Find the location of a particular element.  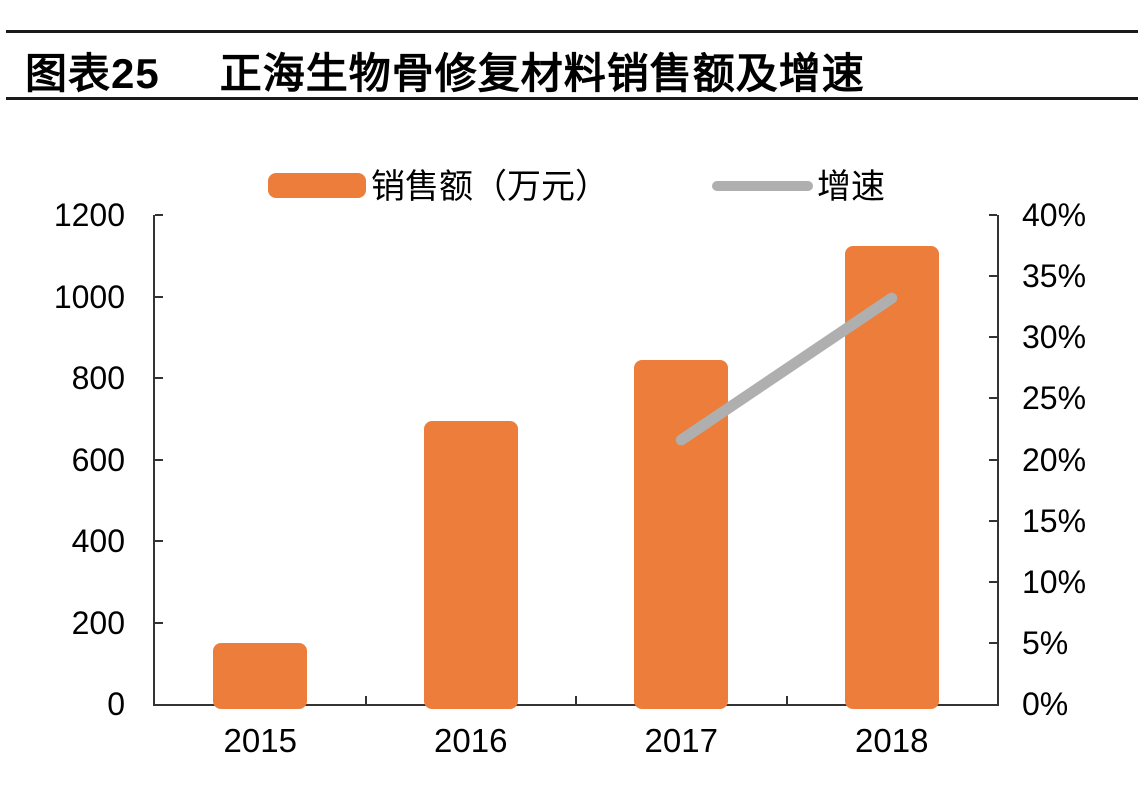

sales-legend-label: 销售额（万元） is located at coordinates (490, 187).